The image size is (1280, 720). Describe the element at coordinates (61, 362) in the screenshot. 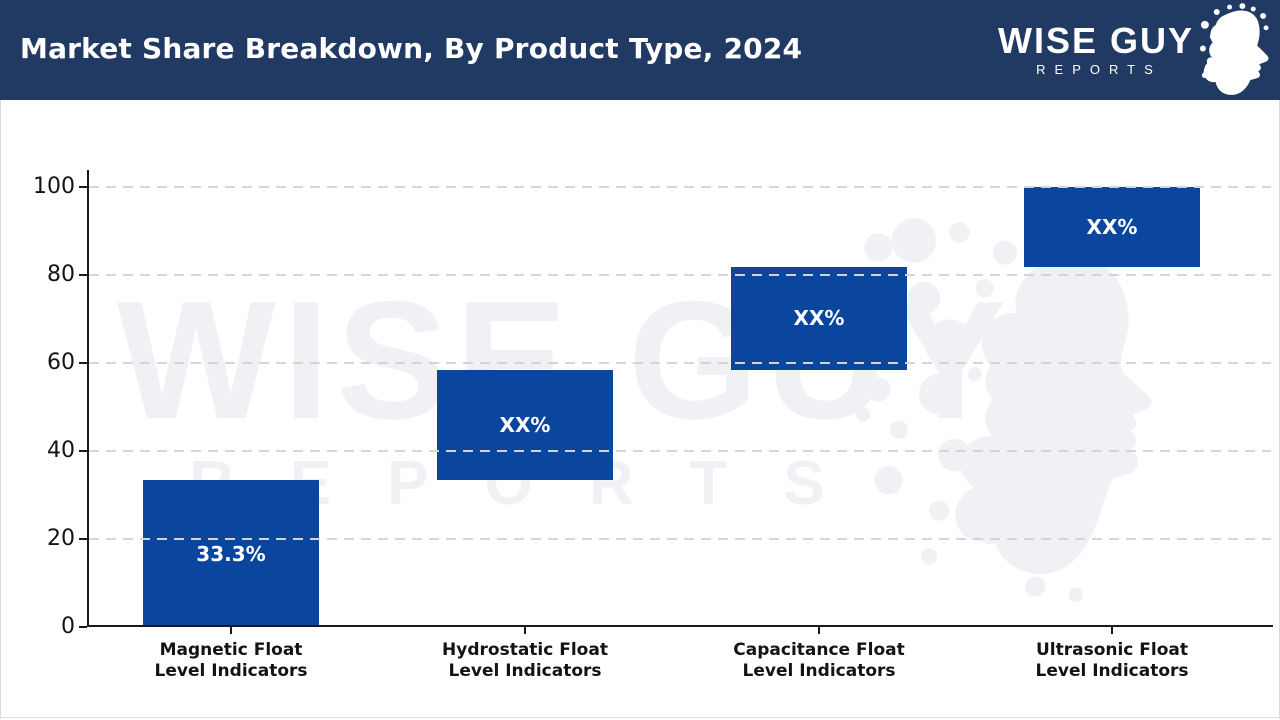

I see `y-tick-label: 60` at that location.